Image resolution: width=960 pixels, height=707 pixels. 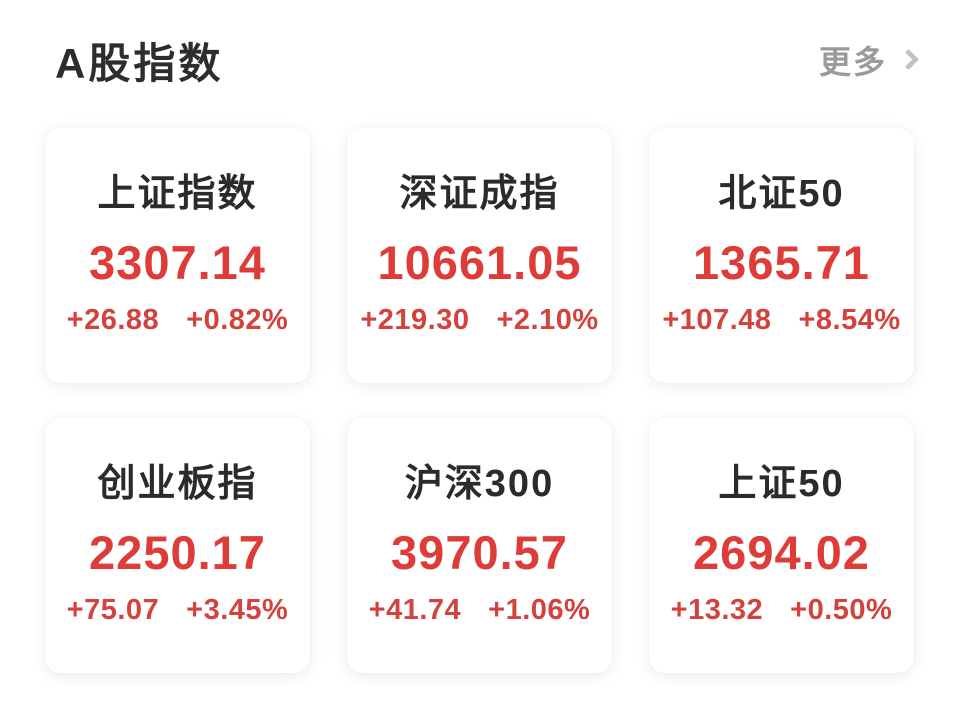 What do you see at coordinates (177, 552) in the screenshot?
I see `index-value: 2250.17` at bounding box center [177, 552].